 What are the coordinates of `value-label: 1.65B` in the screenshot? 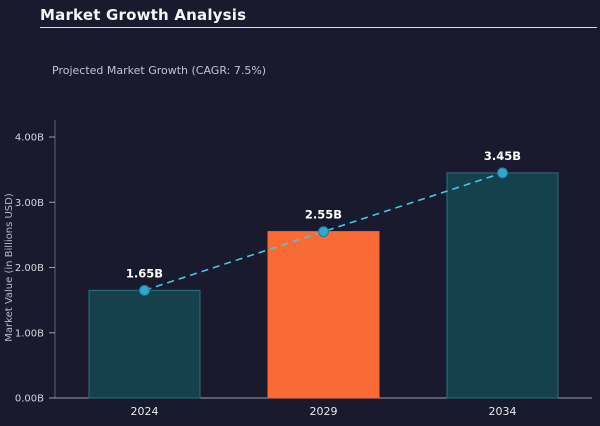 It's located at (144, 273).